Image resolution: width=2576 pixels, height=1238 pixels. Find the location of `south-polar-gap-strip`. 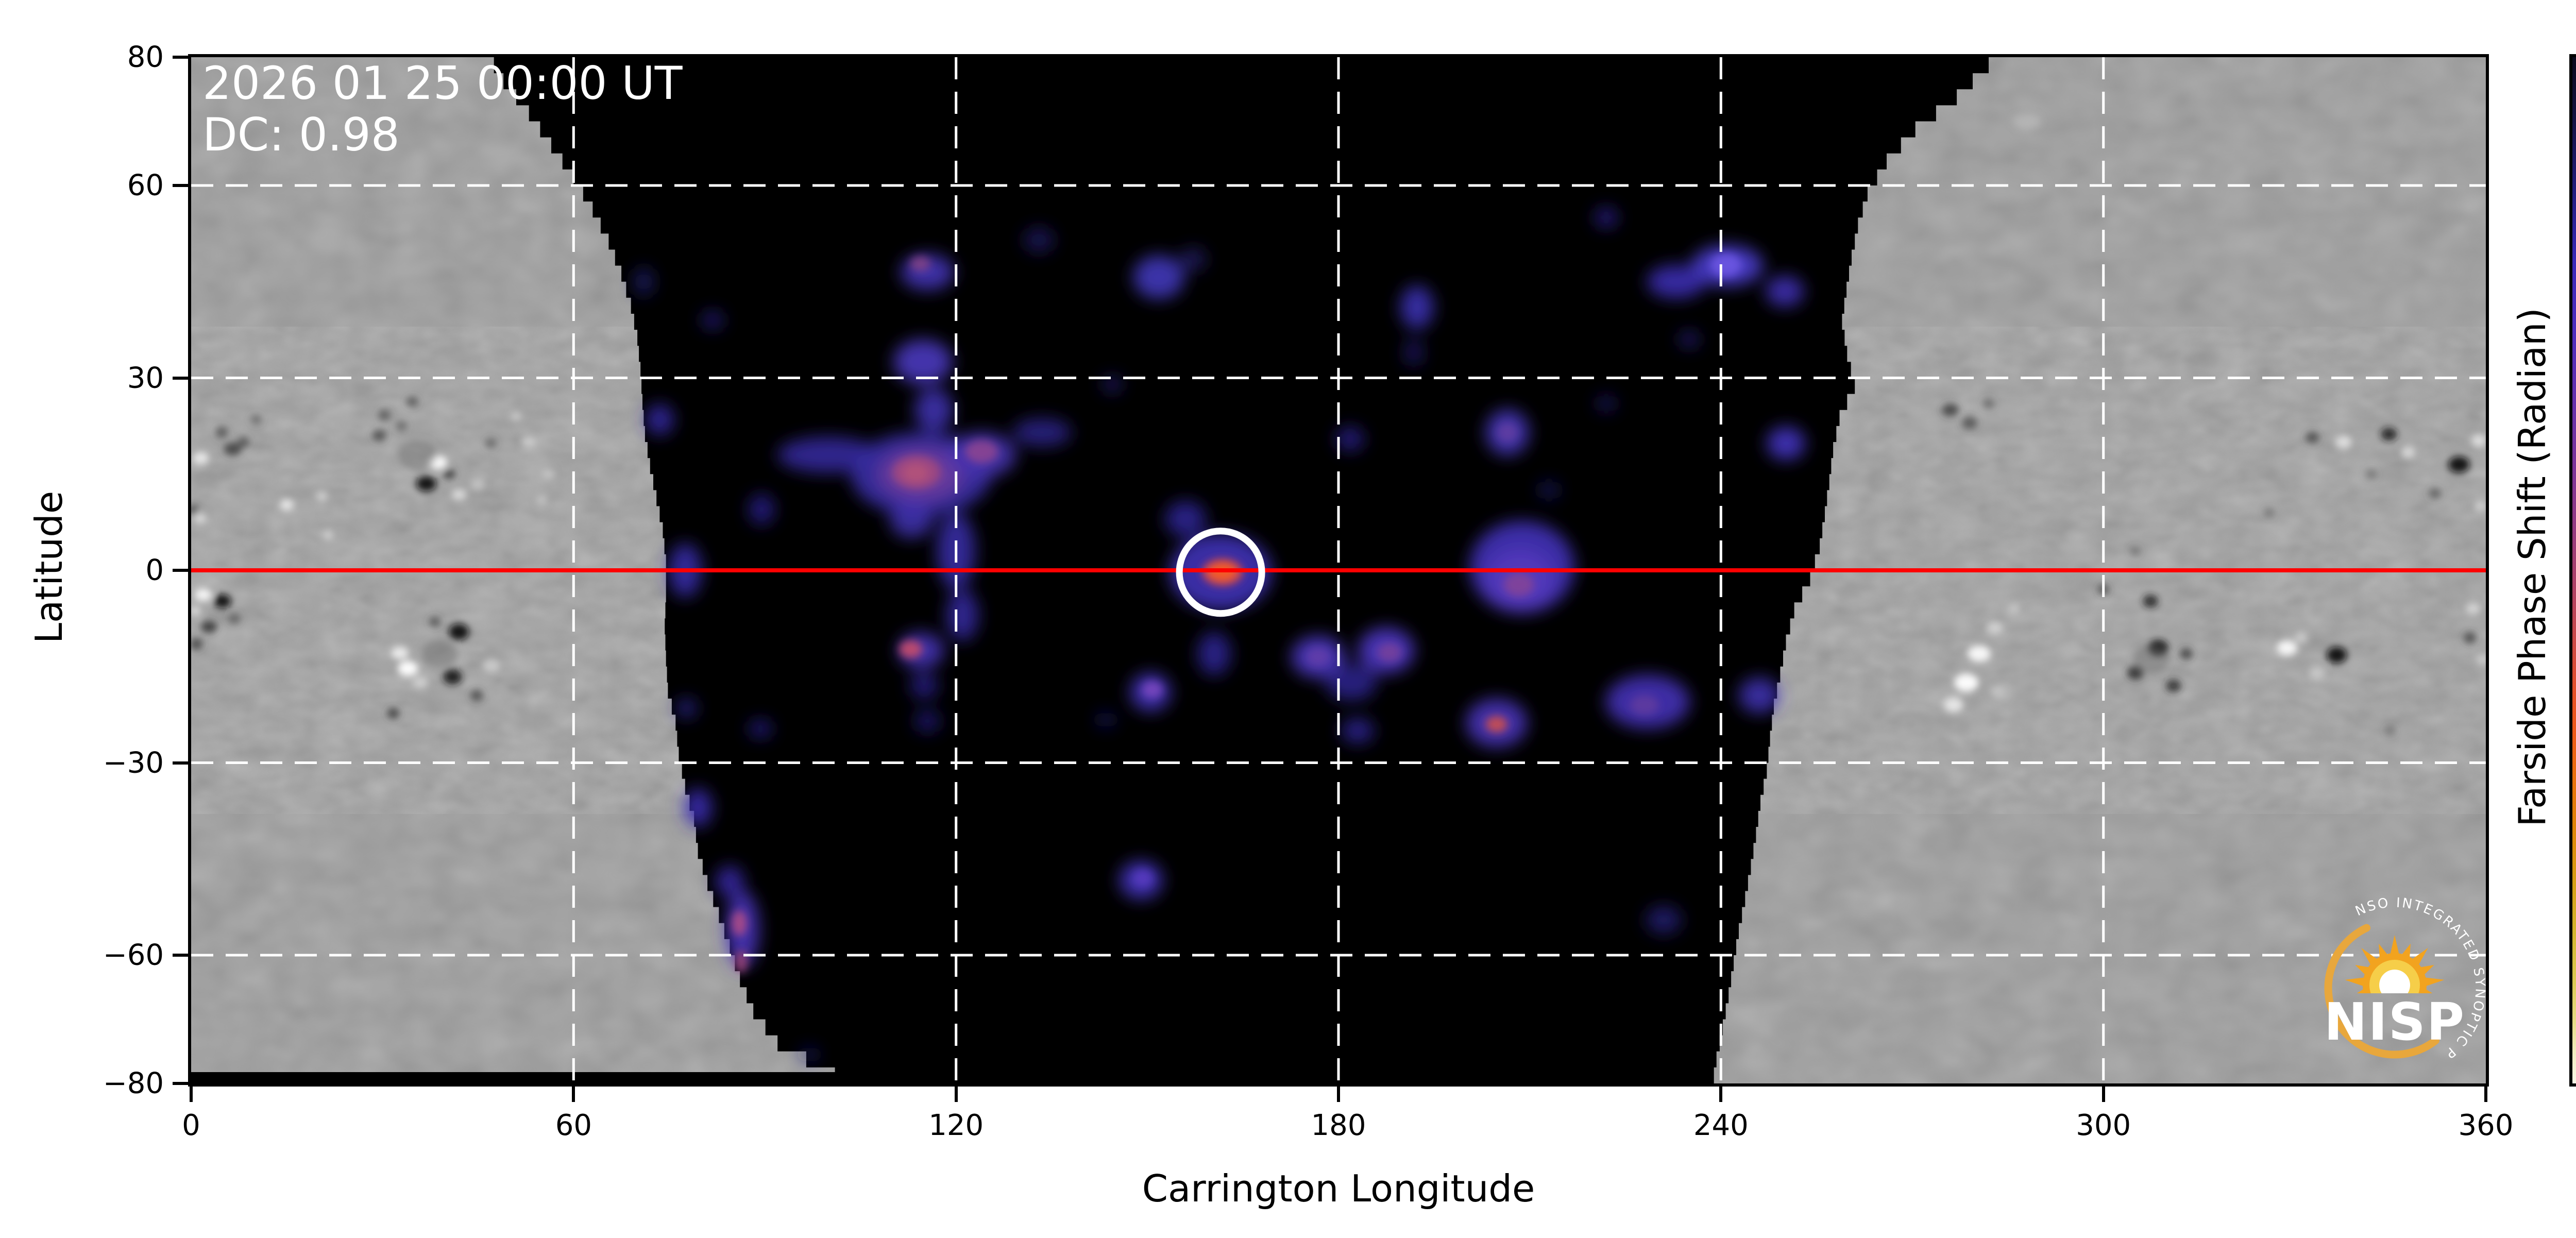

south-polar-gap-strip is located at coordinates (513, 1077).